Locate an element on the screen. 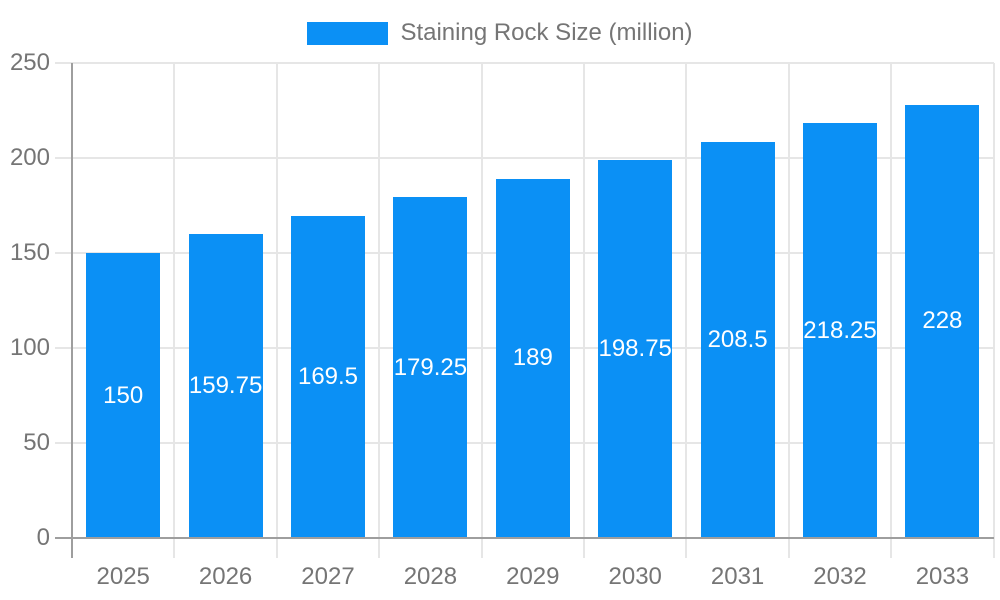  bar: 150 is located at coordinates (123, 395).